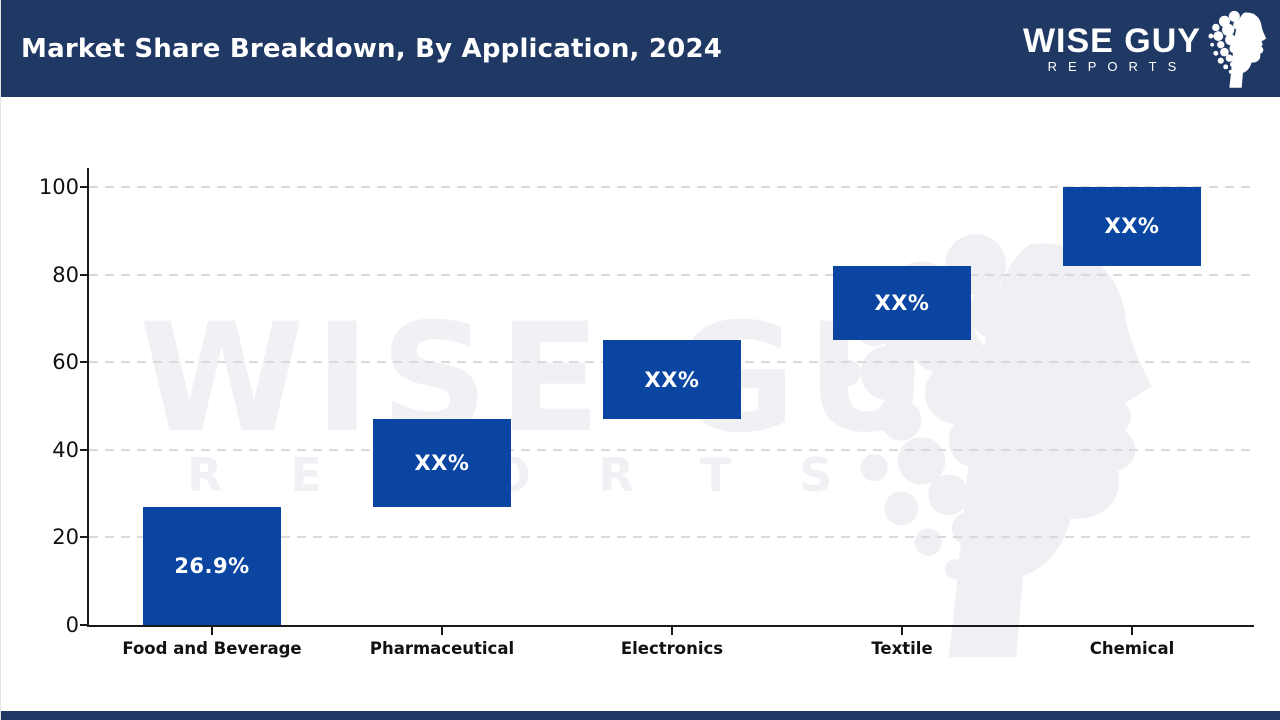  Describe the element at coordinates (58, 187) in the screenshot. I see `y-tick-label: 100` at that location.